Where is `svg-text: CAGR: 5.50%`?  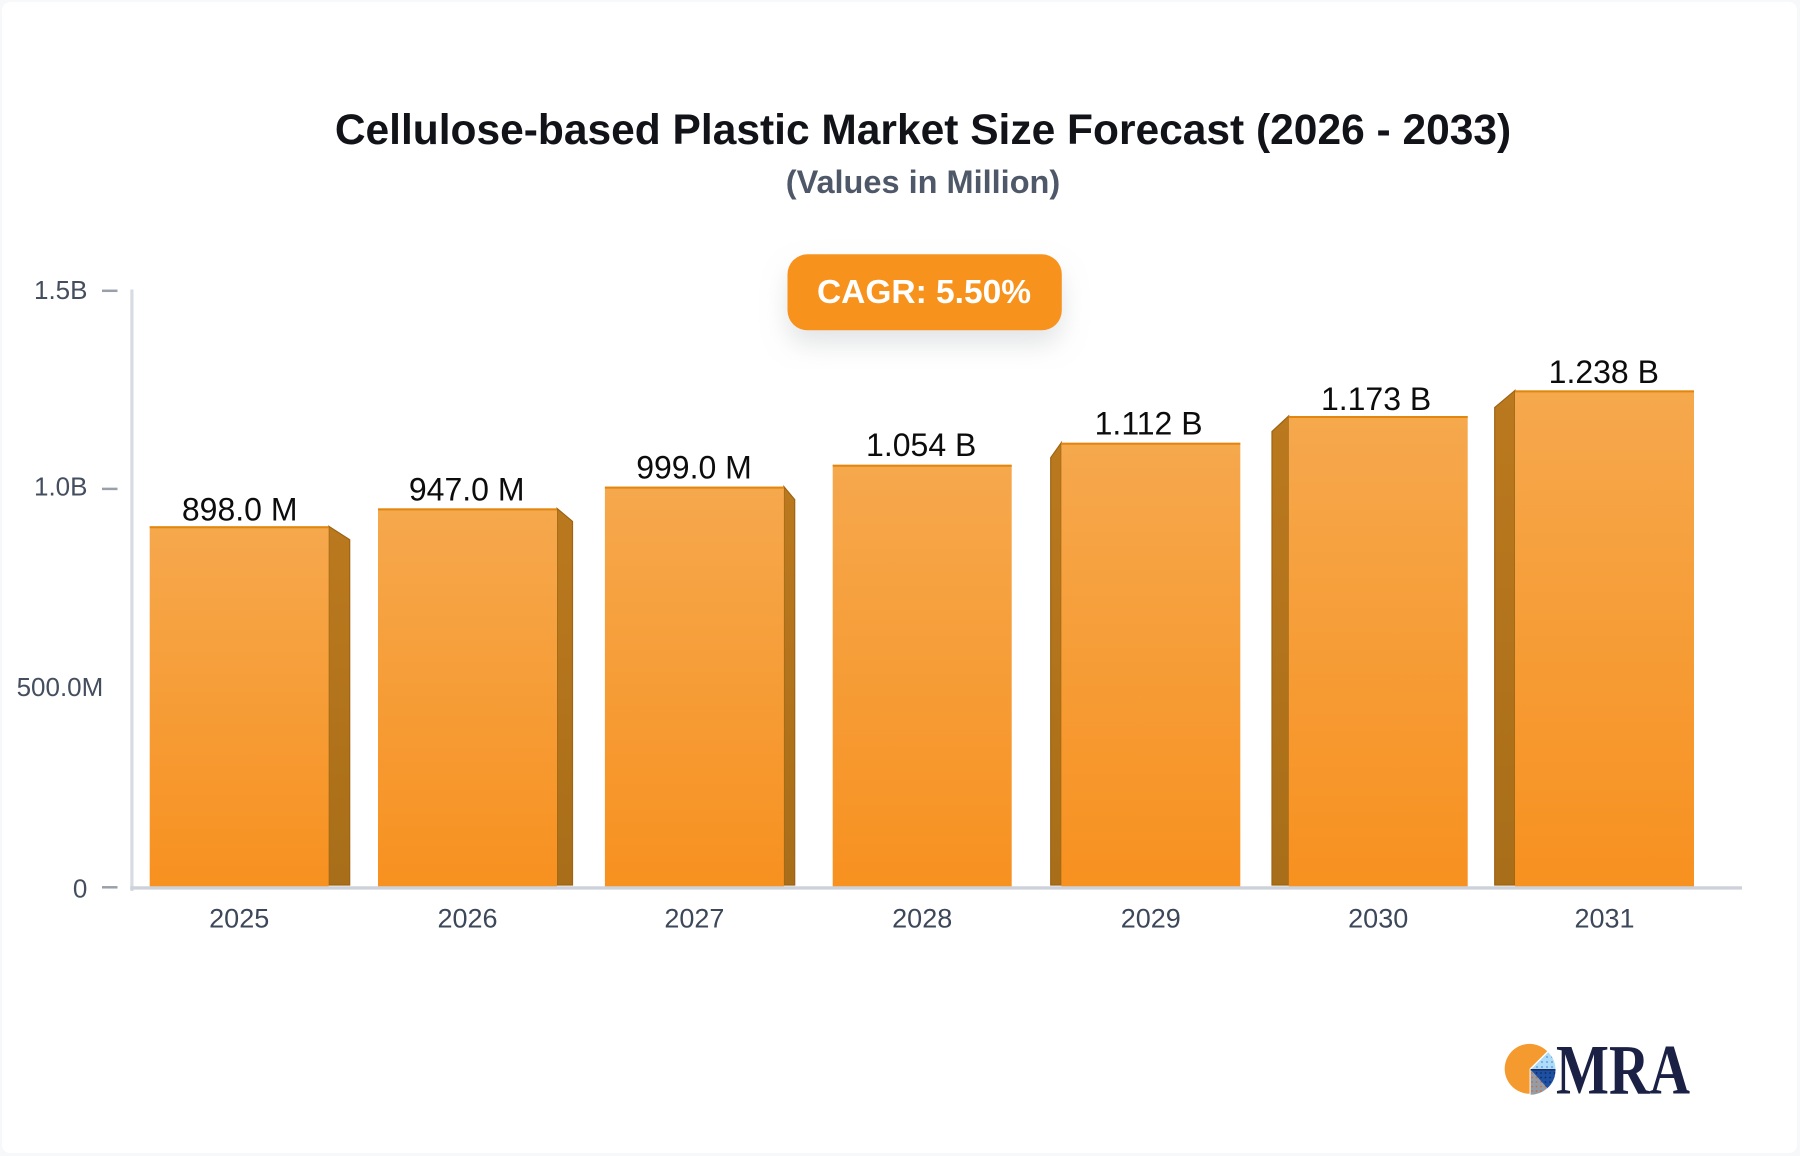
svg-text: CAGR: 5.50% is located at coordinates (924, 292).